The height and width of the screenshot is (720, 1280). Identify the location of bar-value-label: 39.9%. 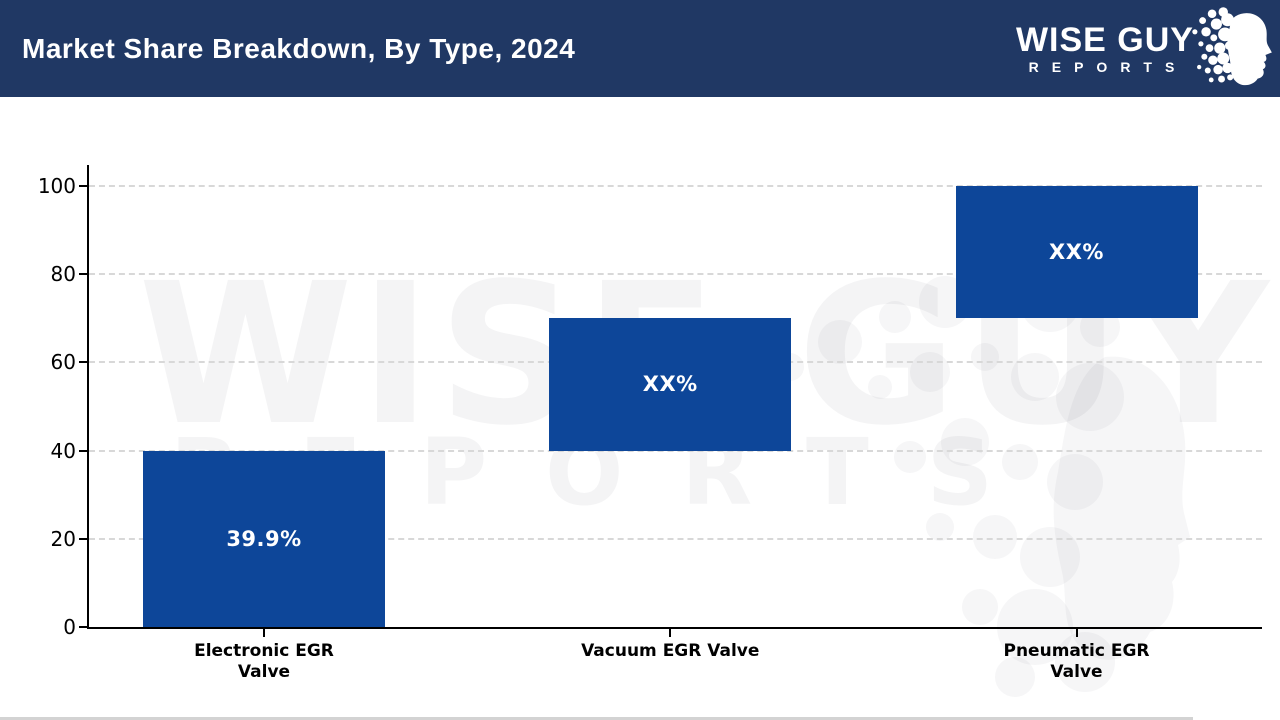
(264, 538).